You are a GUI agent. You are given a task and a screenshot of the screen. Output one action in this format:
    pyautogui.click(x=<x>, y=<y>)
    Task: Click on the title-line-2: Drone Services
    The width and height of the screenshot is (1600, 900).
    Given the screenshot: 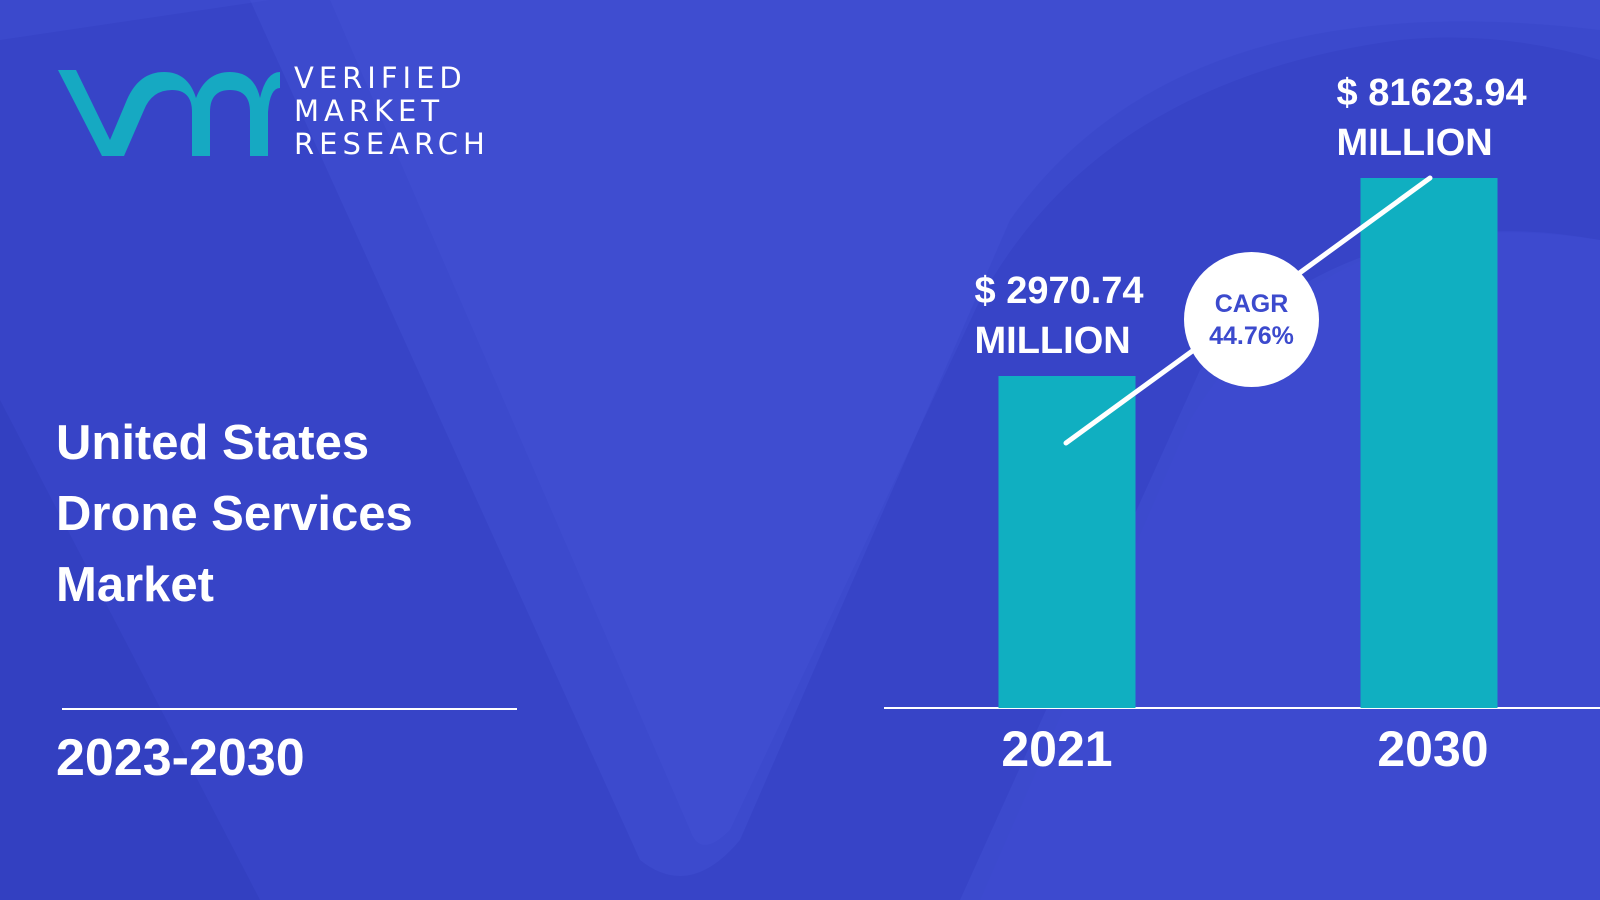 What is the action you would take?
    pyautogui.click(x=234, y=514)
    